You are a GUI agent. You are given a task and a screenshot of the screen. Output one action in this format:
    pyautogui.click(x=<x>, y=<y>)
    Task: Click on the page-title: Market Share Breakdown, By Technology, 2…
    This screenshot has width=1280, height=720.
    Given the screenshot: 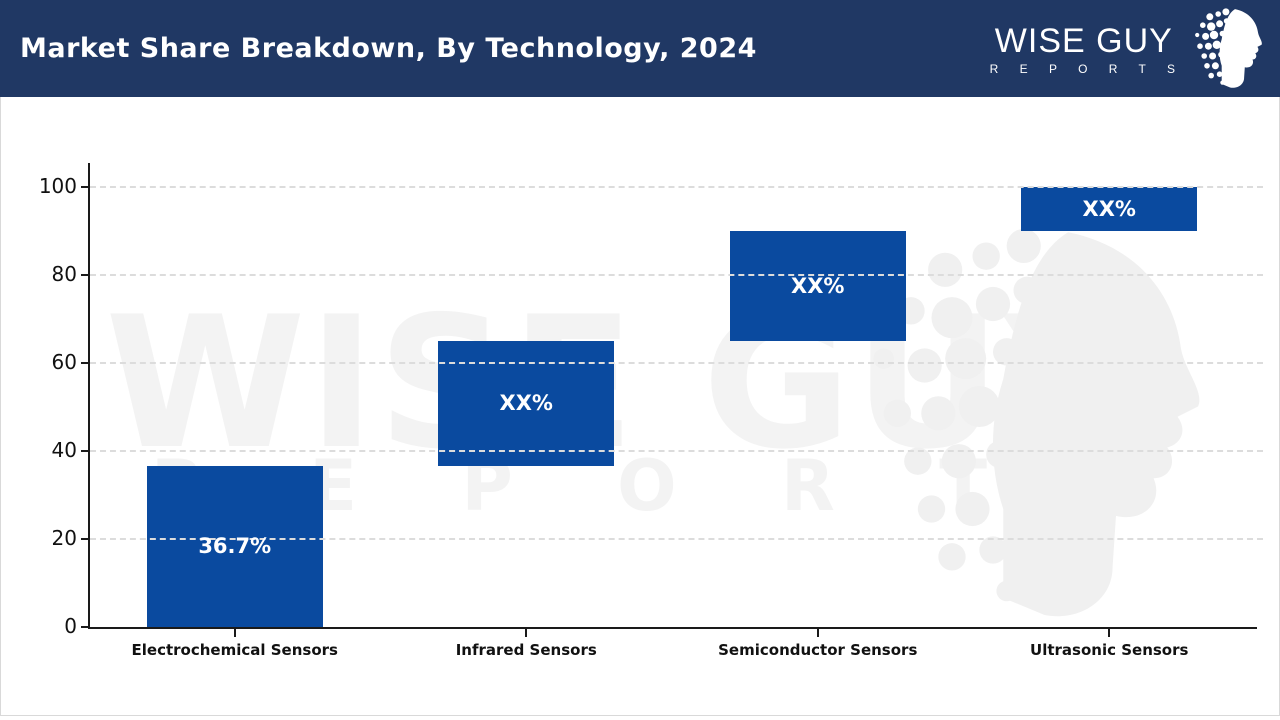 What is the action you would take?
    pyautogui.click(x=388, y=48)
    